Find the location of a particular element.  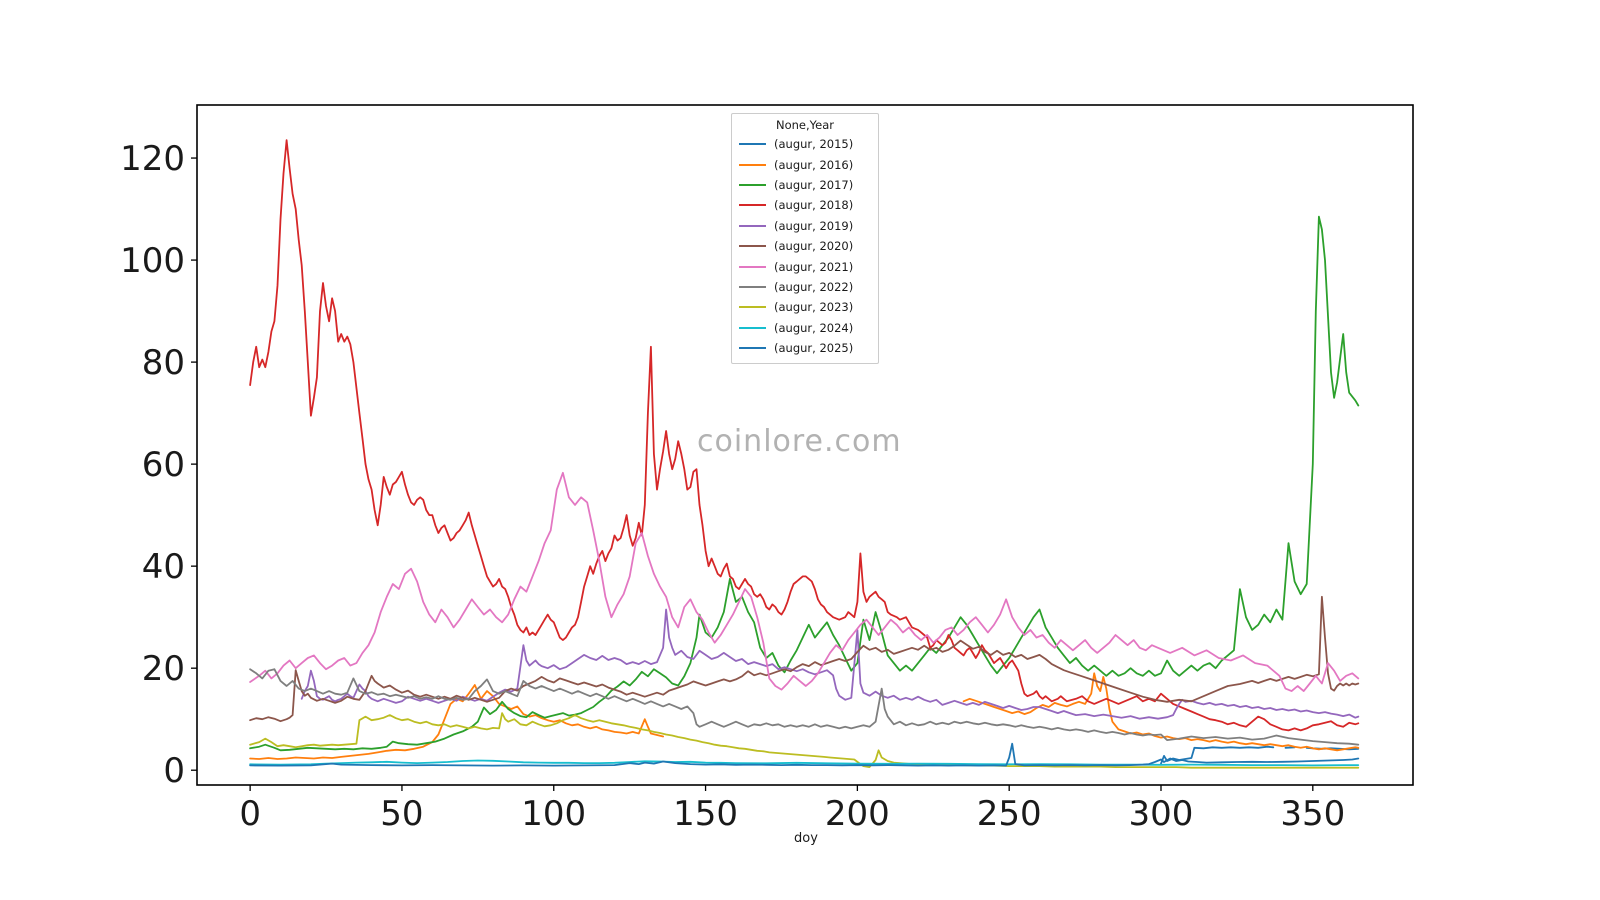

legend-entry-2021: (augur, 2021) is located at coordinates (805, 266).